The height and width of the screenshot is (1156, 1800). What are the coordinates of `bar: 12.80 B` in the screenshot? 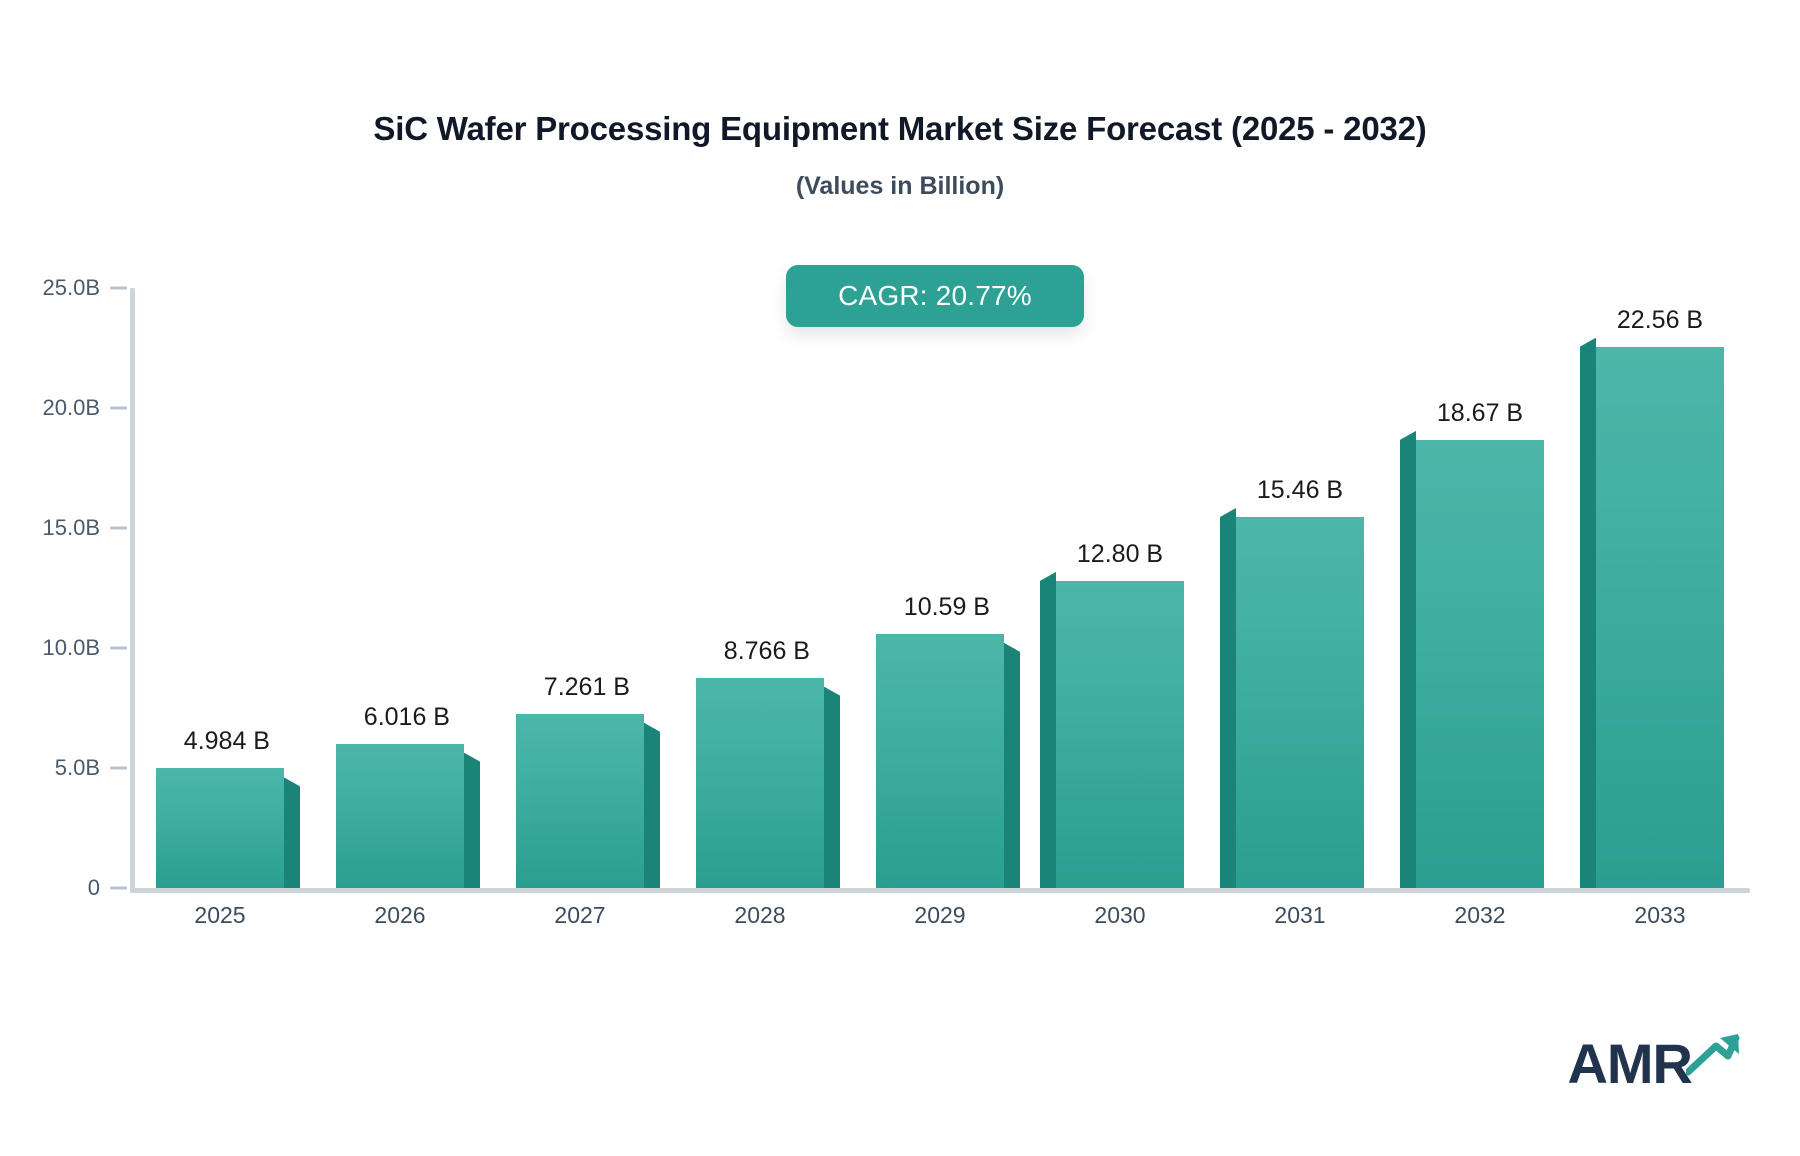 It's located at (1112, 714).